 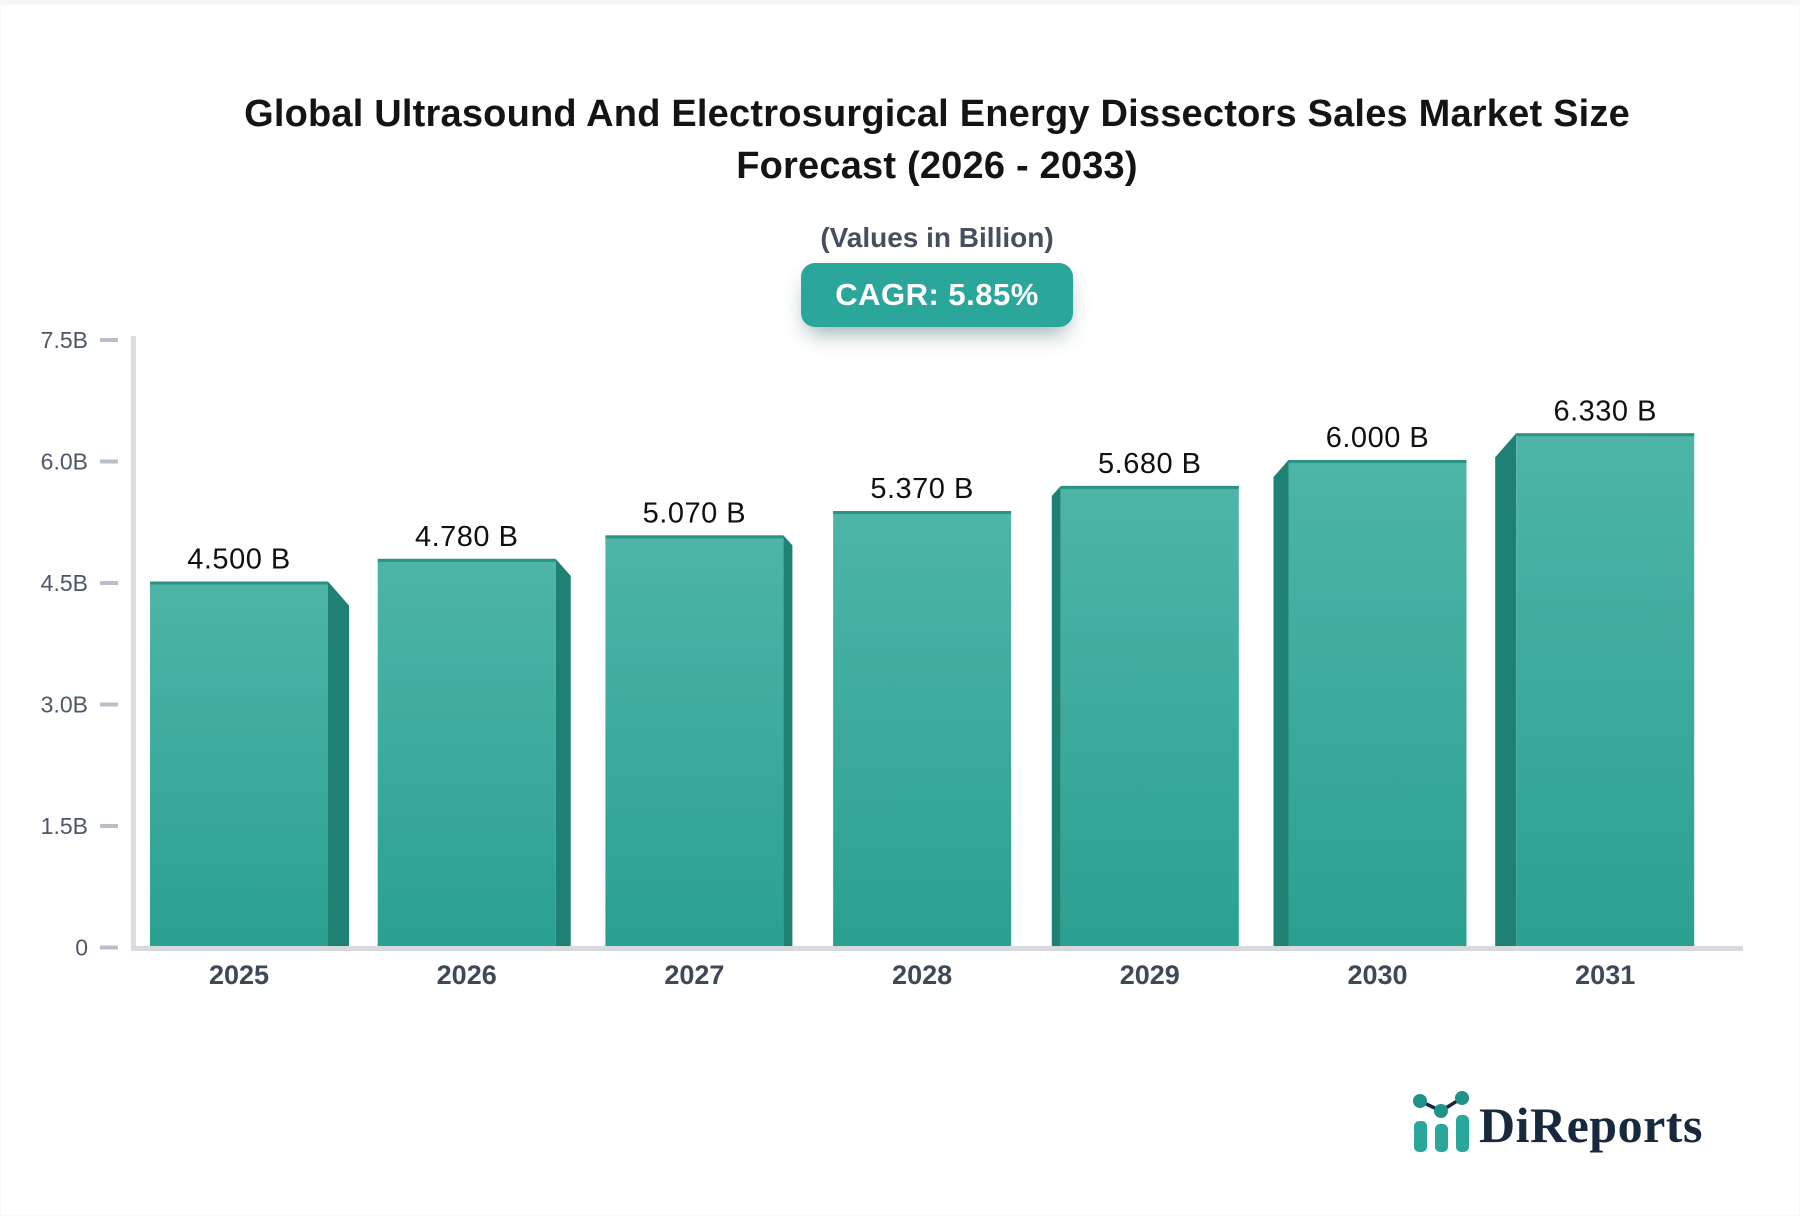 I want to click on x-axis-label-2029: 2029, so click(x=1150, y=975).